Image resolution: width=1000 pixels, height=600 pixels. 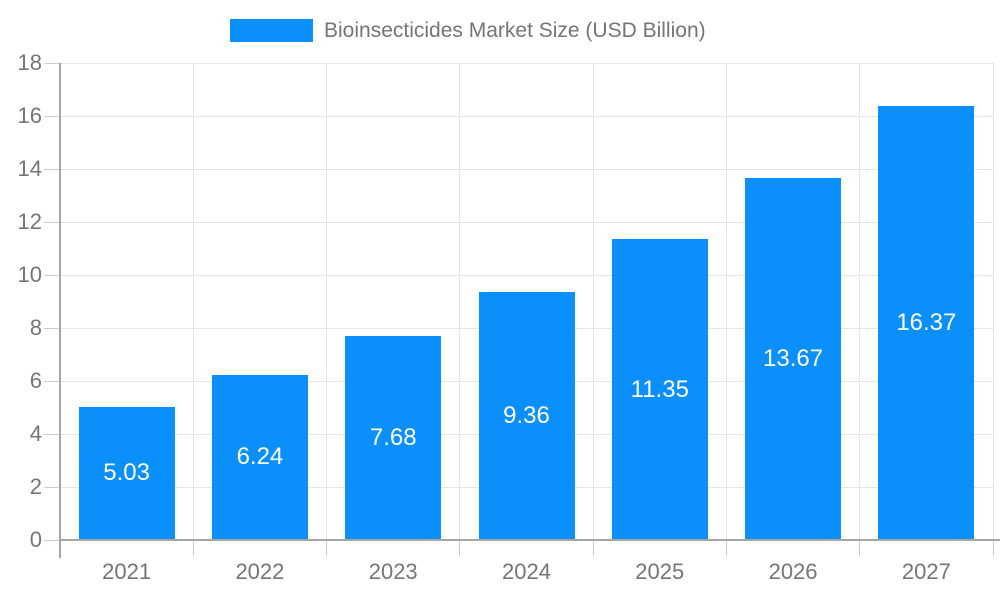 I want to click on bar-value-label: 11.35, so click(x=659, y=389).